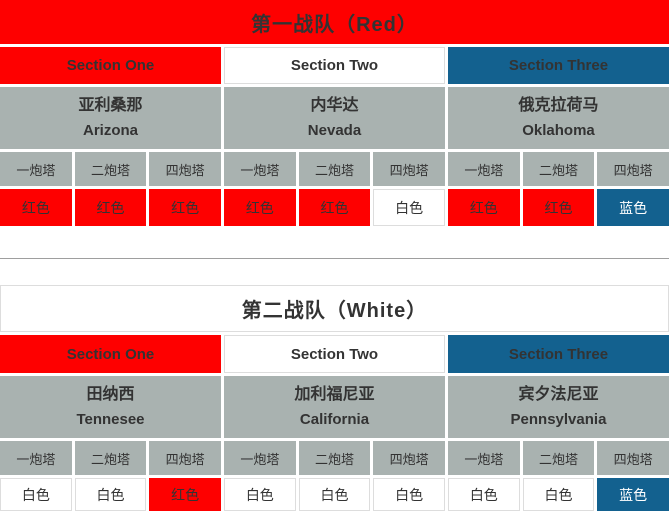  I want to click on team1-s1-tower1-color: 红色, so click(36, 207).